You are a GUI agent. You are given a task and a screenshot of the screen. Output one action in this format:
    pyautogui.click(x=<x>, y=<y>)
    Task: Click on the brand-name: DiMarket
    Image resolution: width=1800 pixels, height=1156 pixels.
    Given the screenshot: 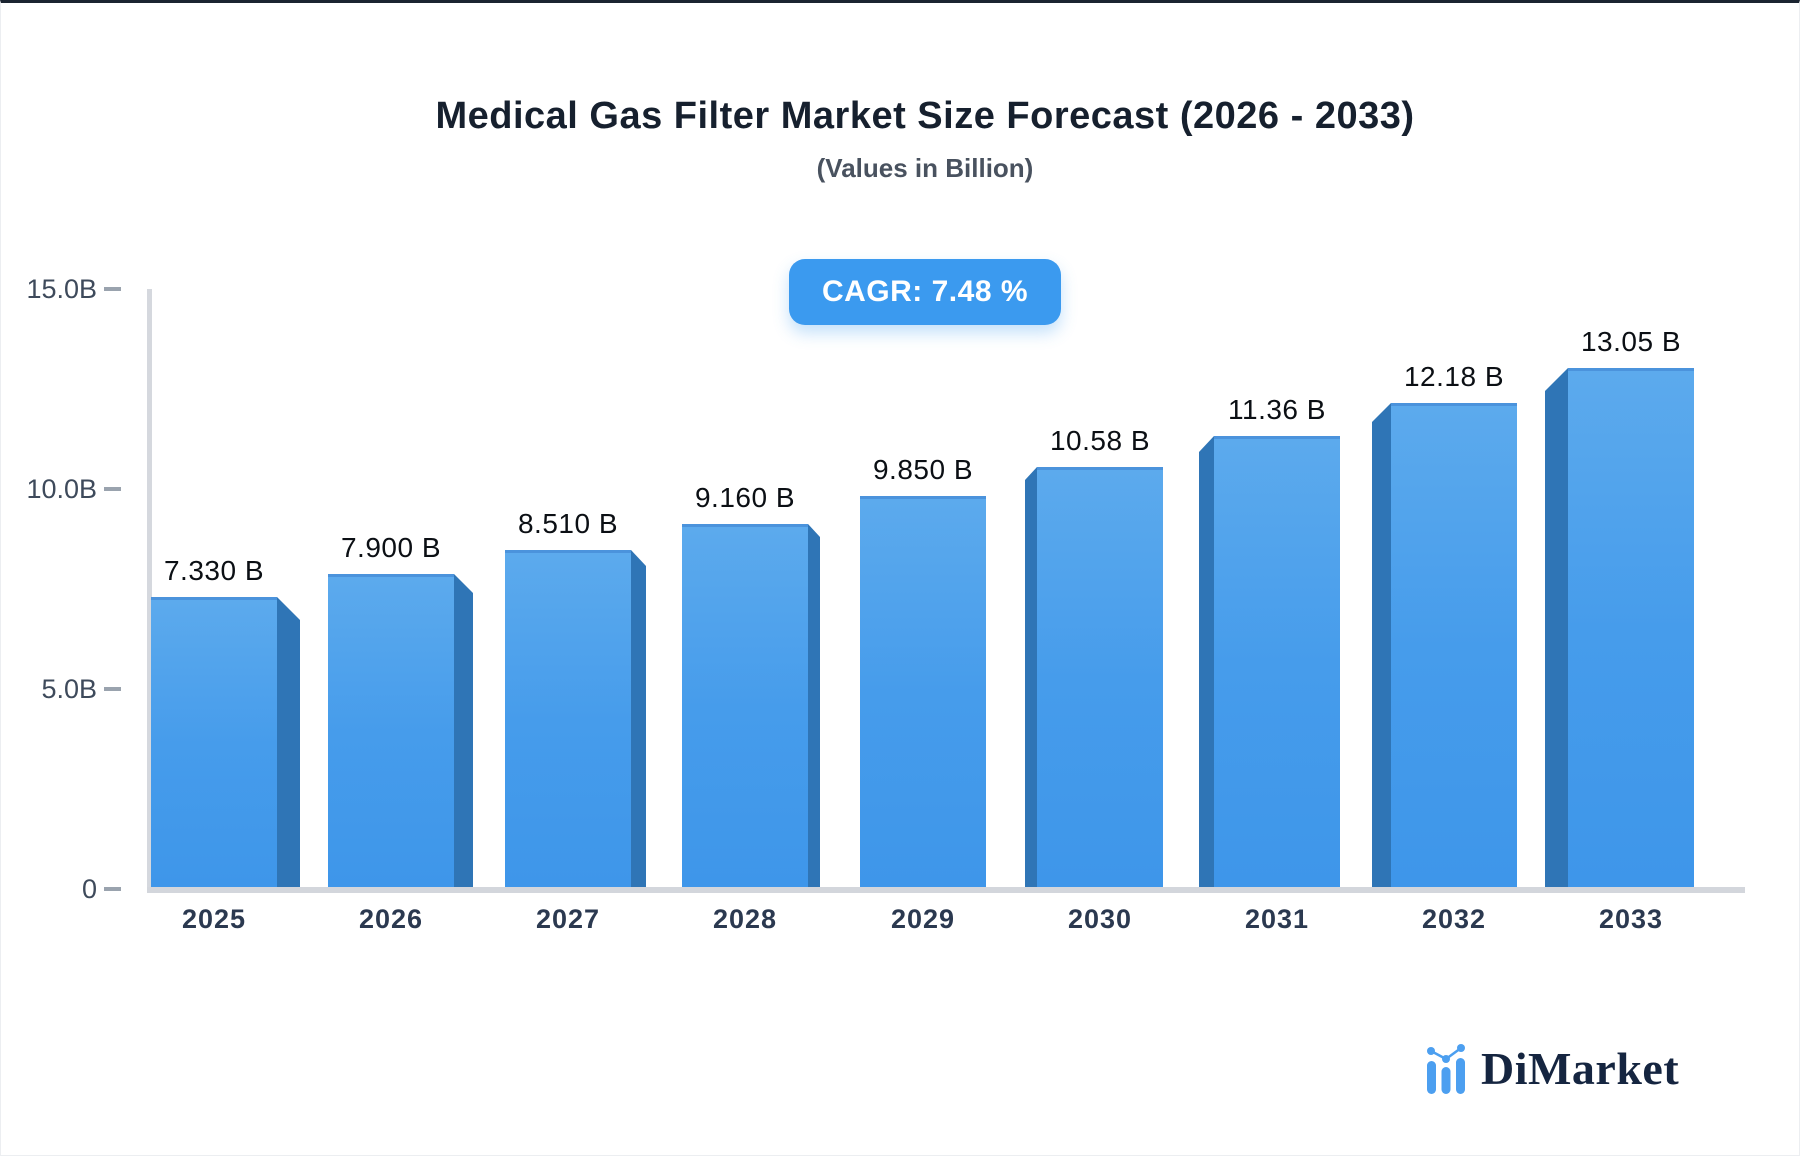 What is the action you would take?
    pyautogui.click(x=1580, y=1068)
    